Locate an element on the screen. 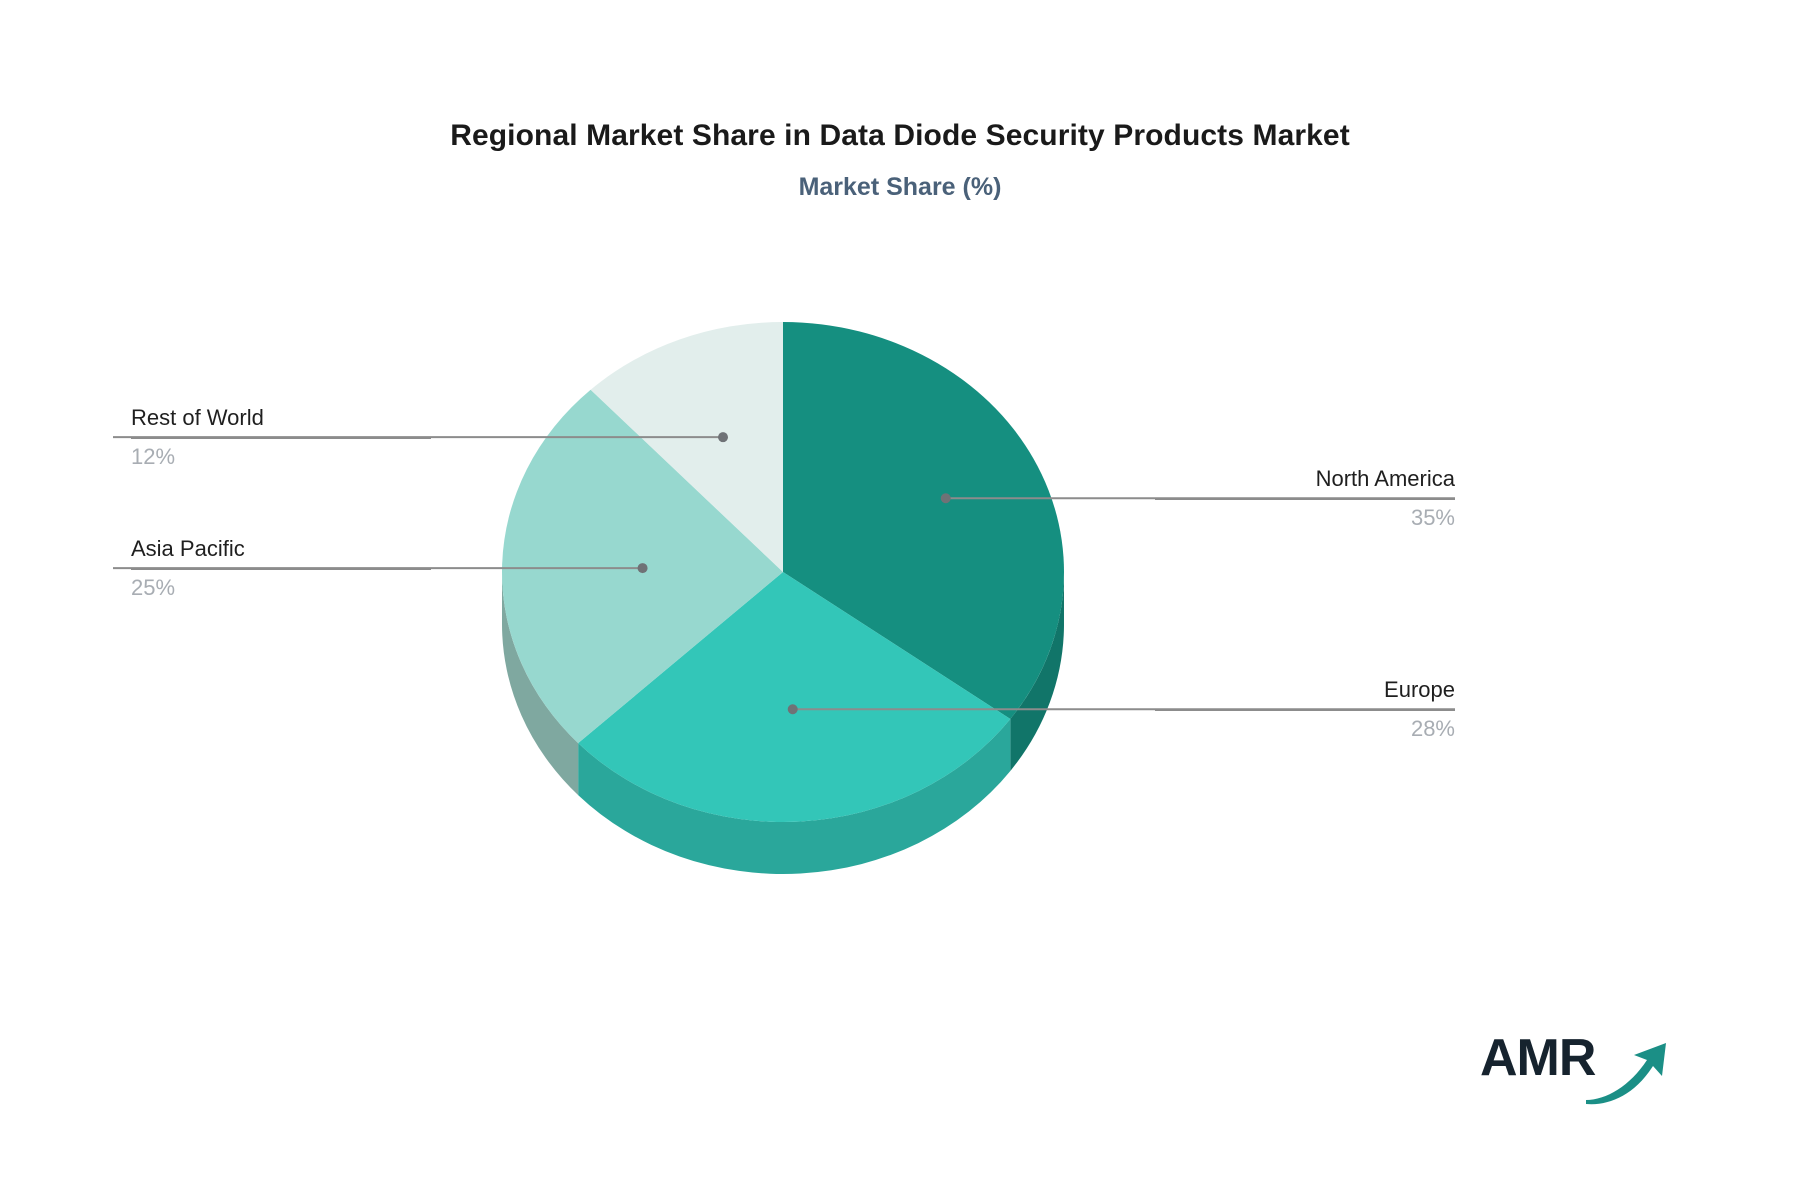 The width and height of the screenshot is (1800, 1196). callout-label-europe: Europe is located at coordinates (1419, 690).